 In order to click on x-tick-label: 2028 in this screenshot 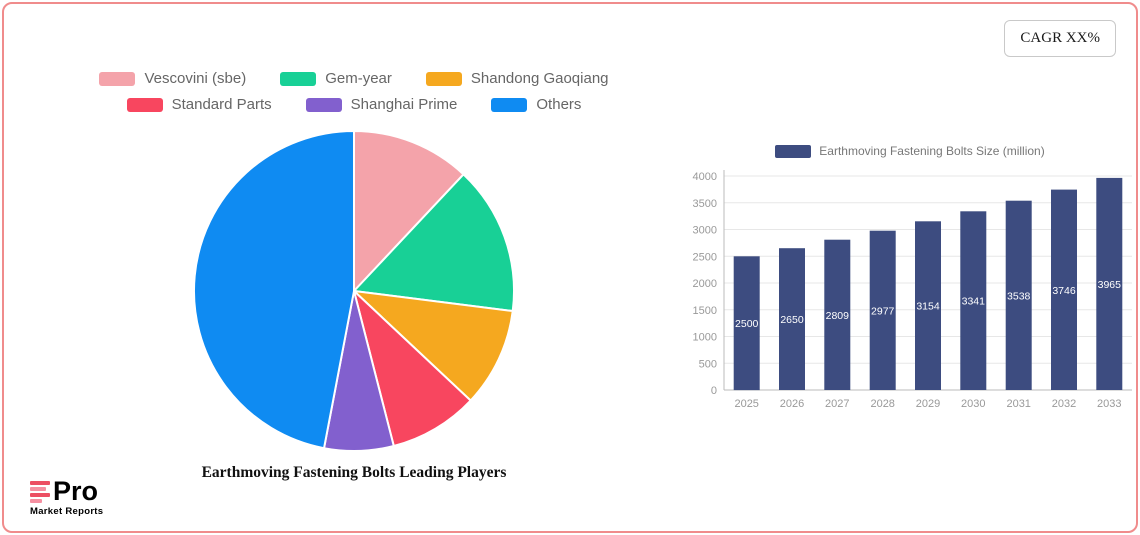, I will do `click(882, 404)`.